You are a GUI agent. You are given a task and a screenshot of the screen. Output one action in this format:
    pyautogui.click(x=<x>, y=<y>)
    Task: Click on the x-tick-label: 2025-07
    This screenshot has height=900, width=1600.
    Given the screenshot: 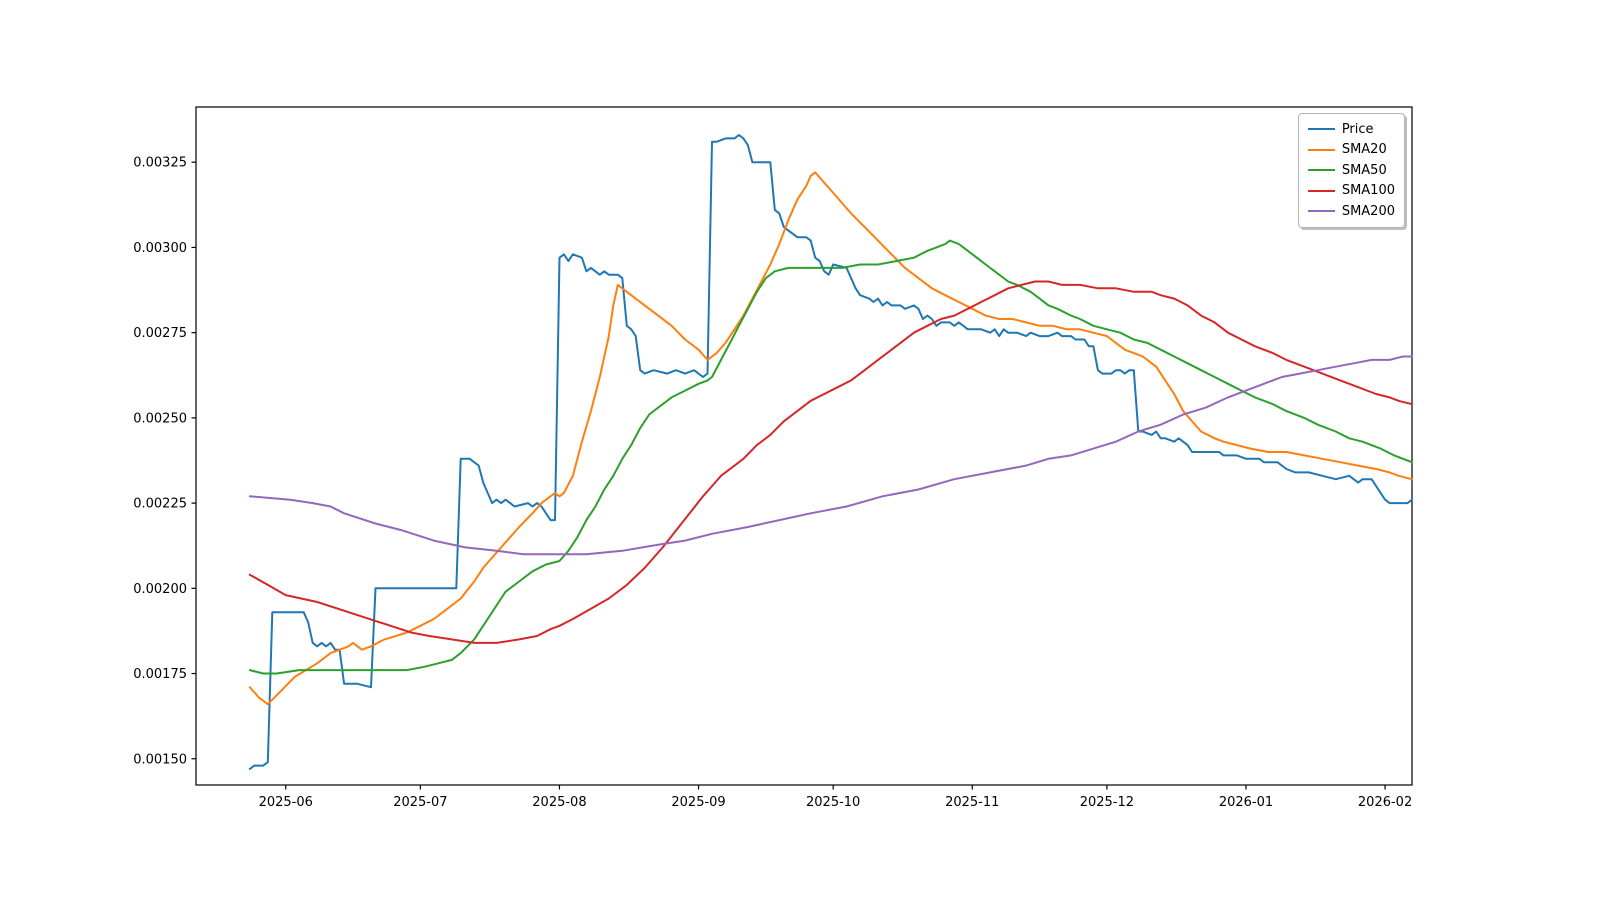 What is the action you would take?
    pyautogui.click(x=420, y=802)
    